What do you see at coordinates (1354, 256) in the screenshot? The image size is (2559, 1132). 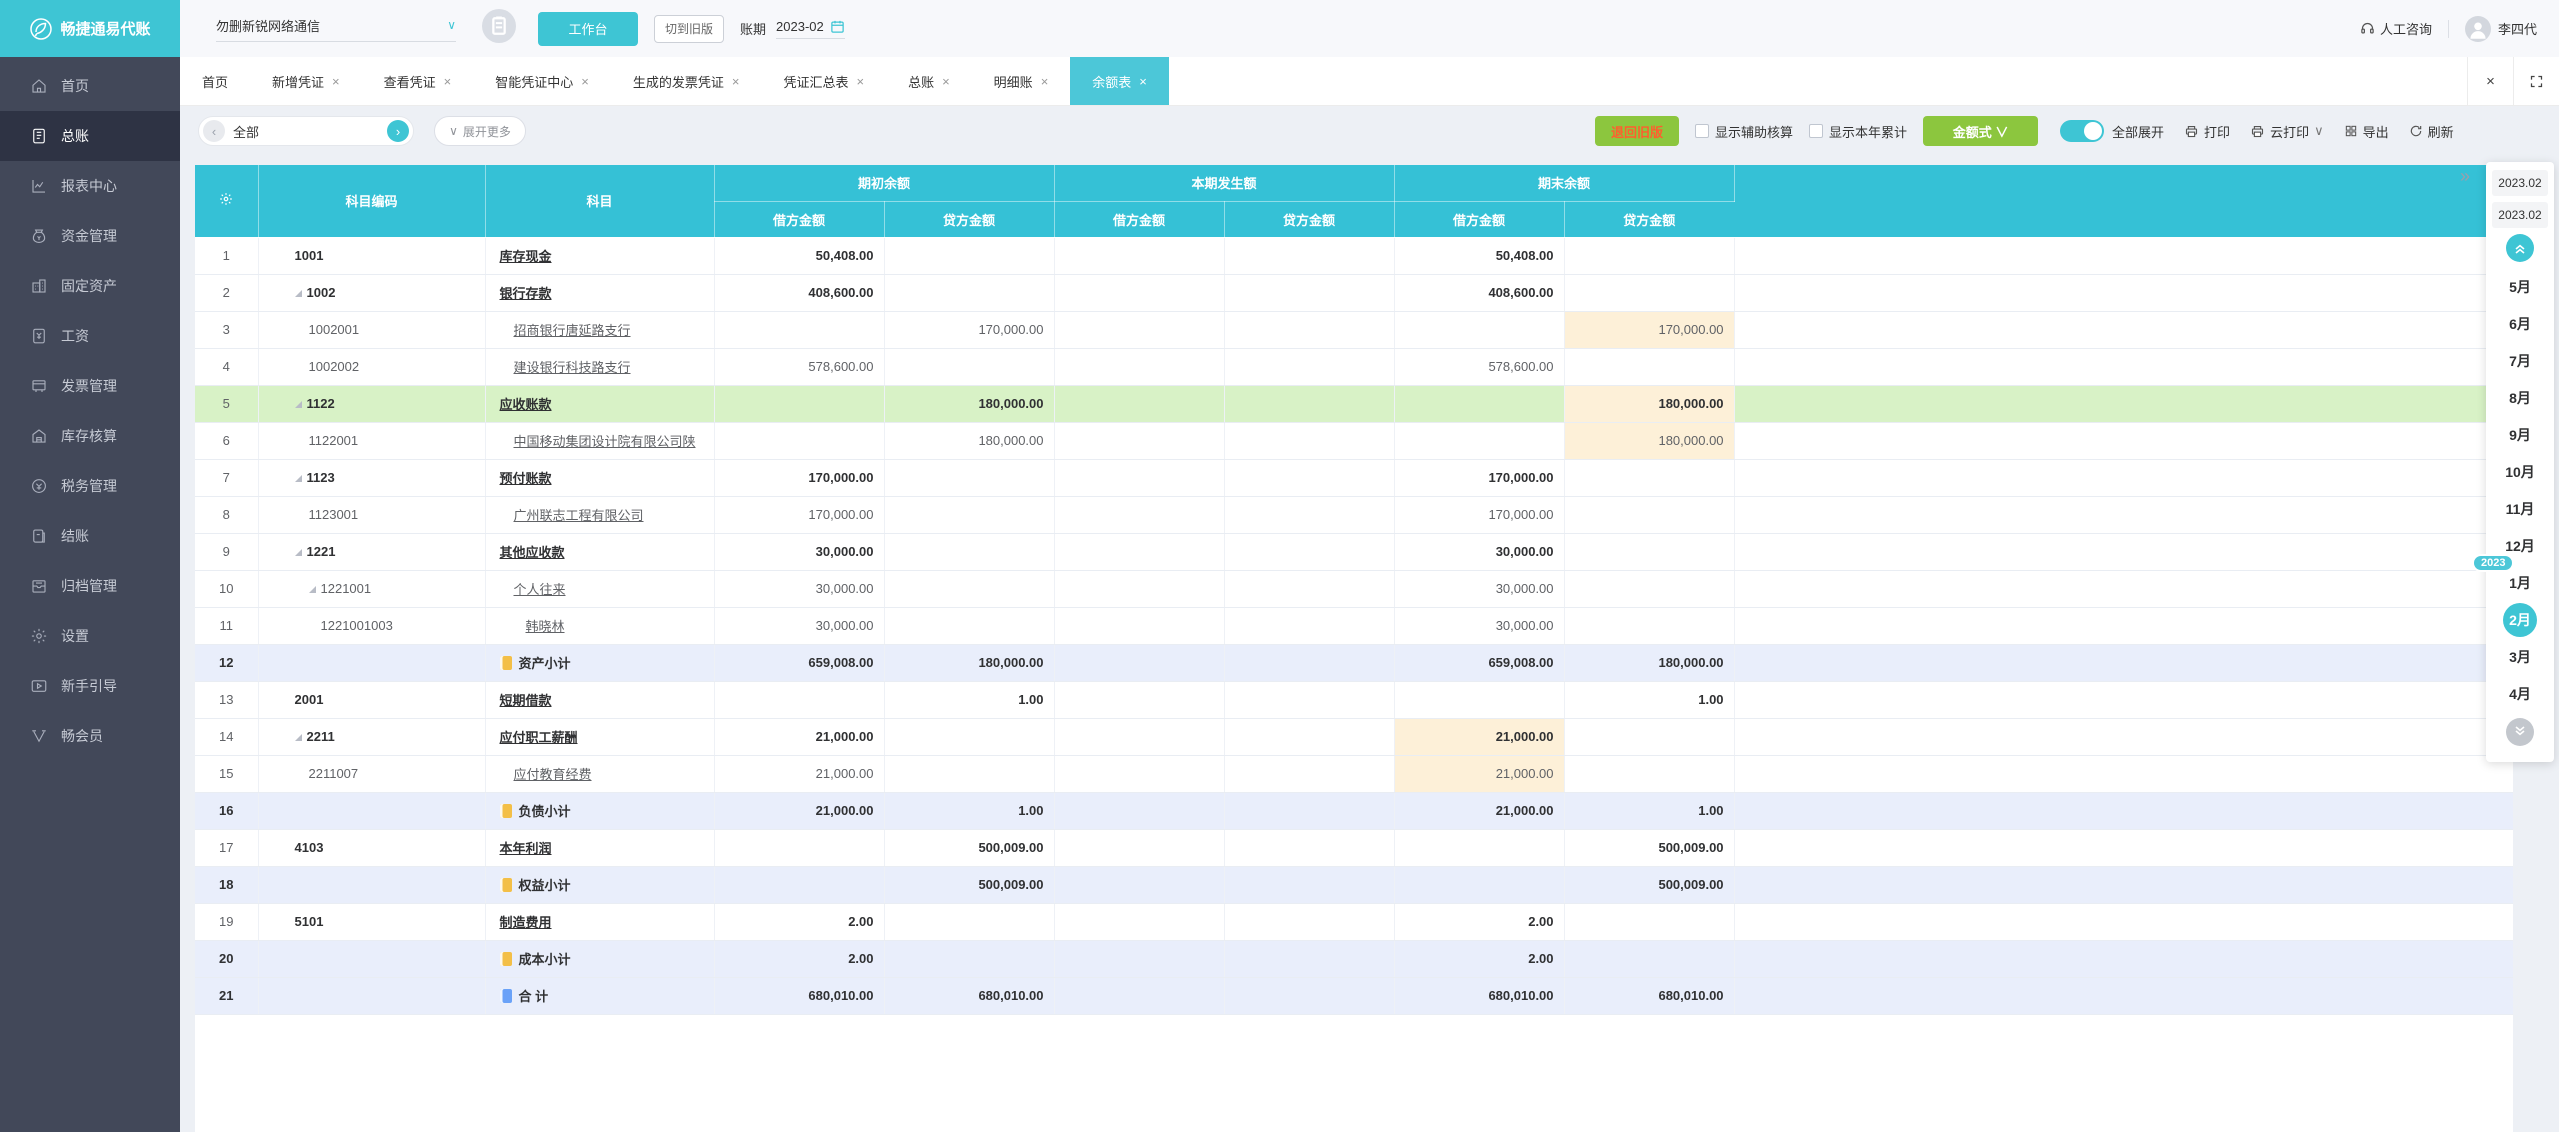 I see `account-row: 1 1001 库存现金 50,408.00 50,408.00` at bounding box center [1354, 256].